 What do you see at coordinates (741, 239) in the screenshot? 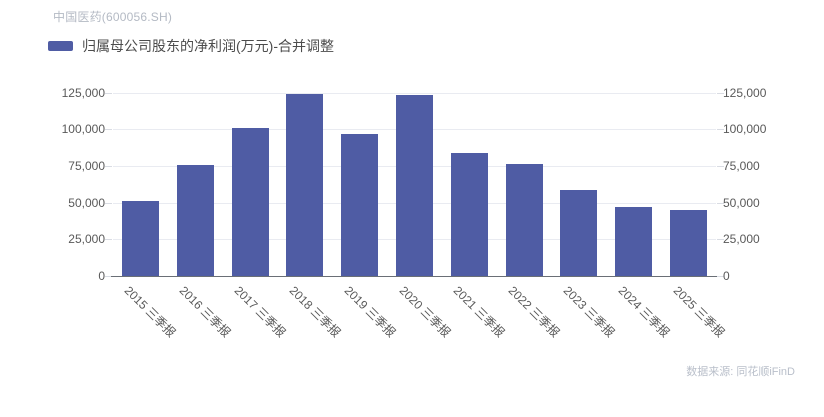
I see `y-axis-label-right: 25,000` at bounding box center [741, 239].